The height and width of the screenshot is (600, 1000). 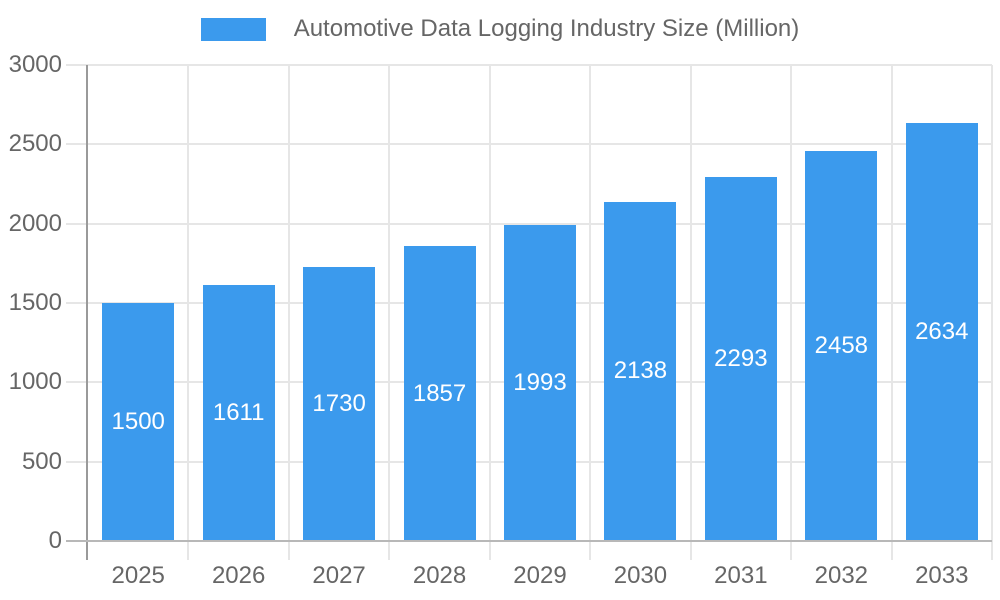 I want to click on bar-value-label: 2138, so click(x=640, y=371).